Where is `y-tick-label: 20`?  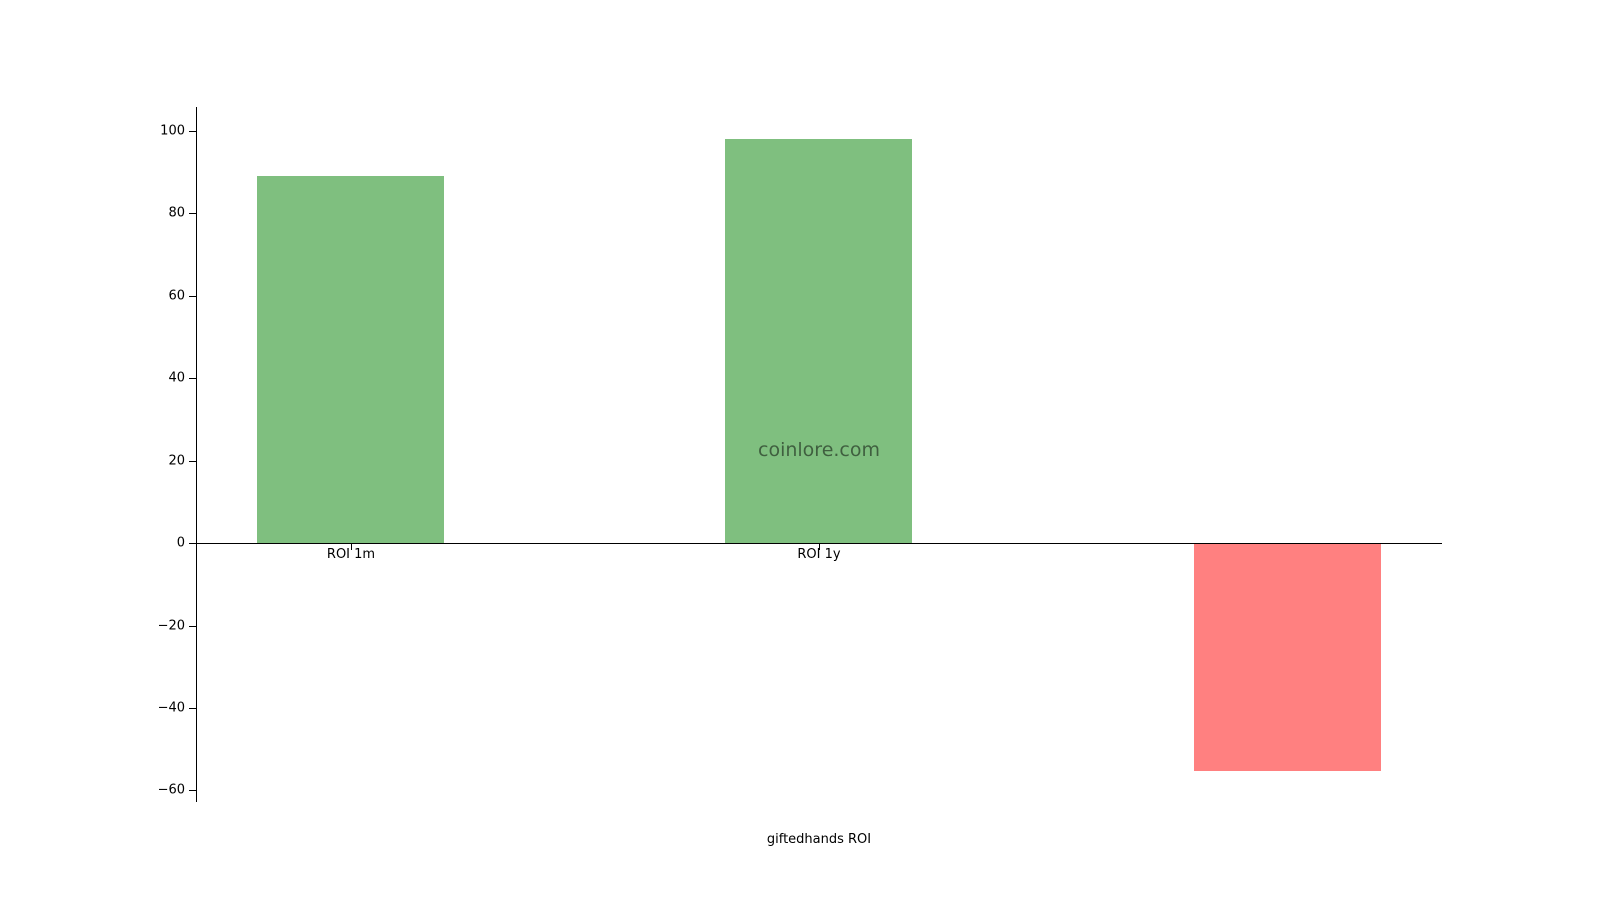
y-tick-label: 20 is located at coordinates (176, 461).